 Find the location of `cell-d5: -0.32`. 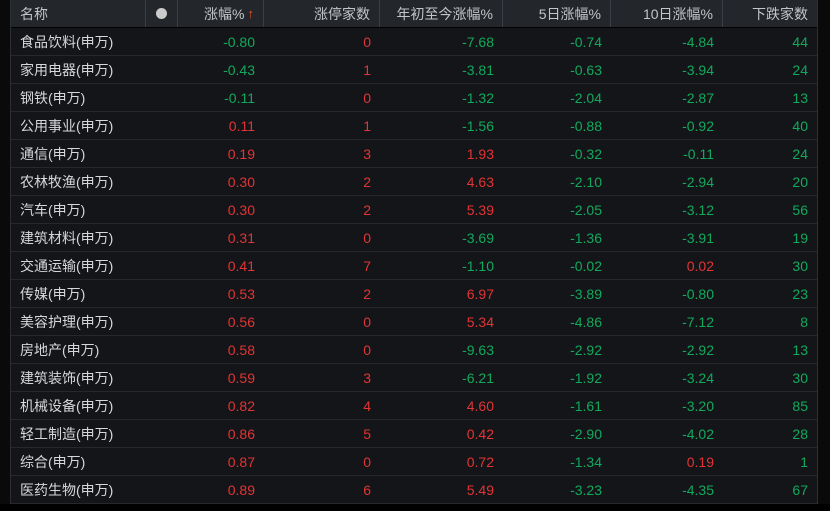

cell-d5: -0.32 is located at coordinates (586, 153).